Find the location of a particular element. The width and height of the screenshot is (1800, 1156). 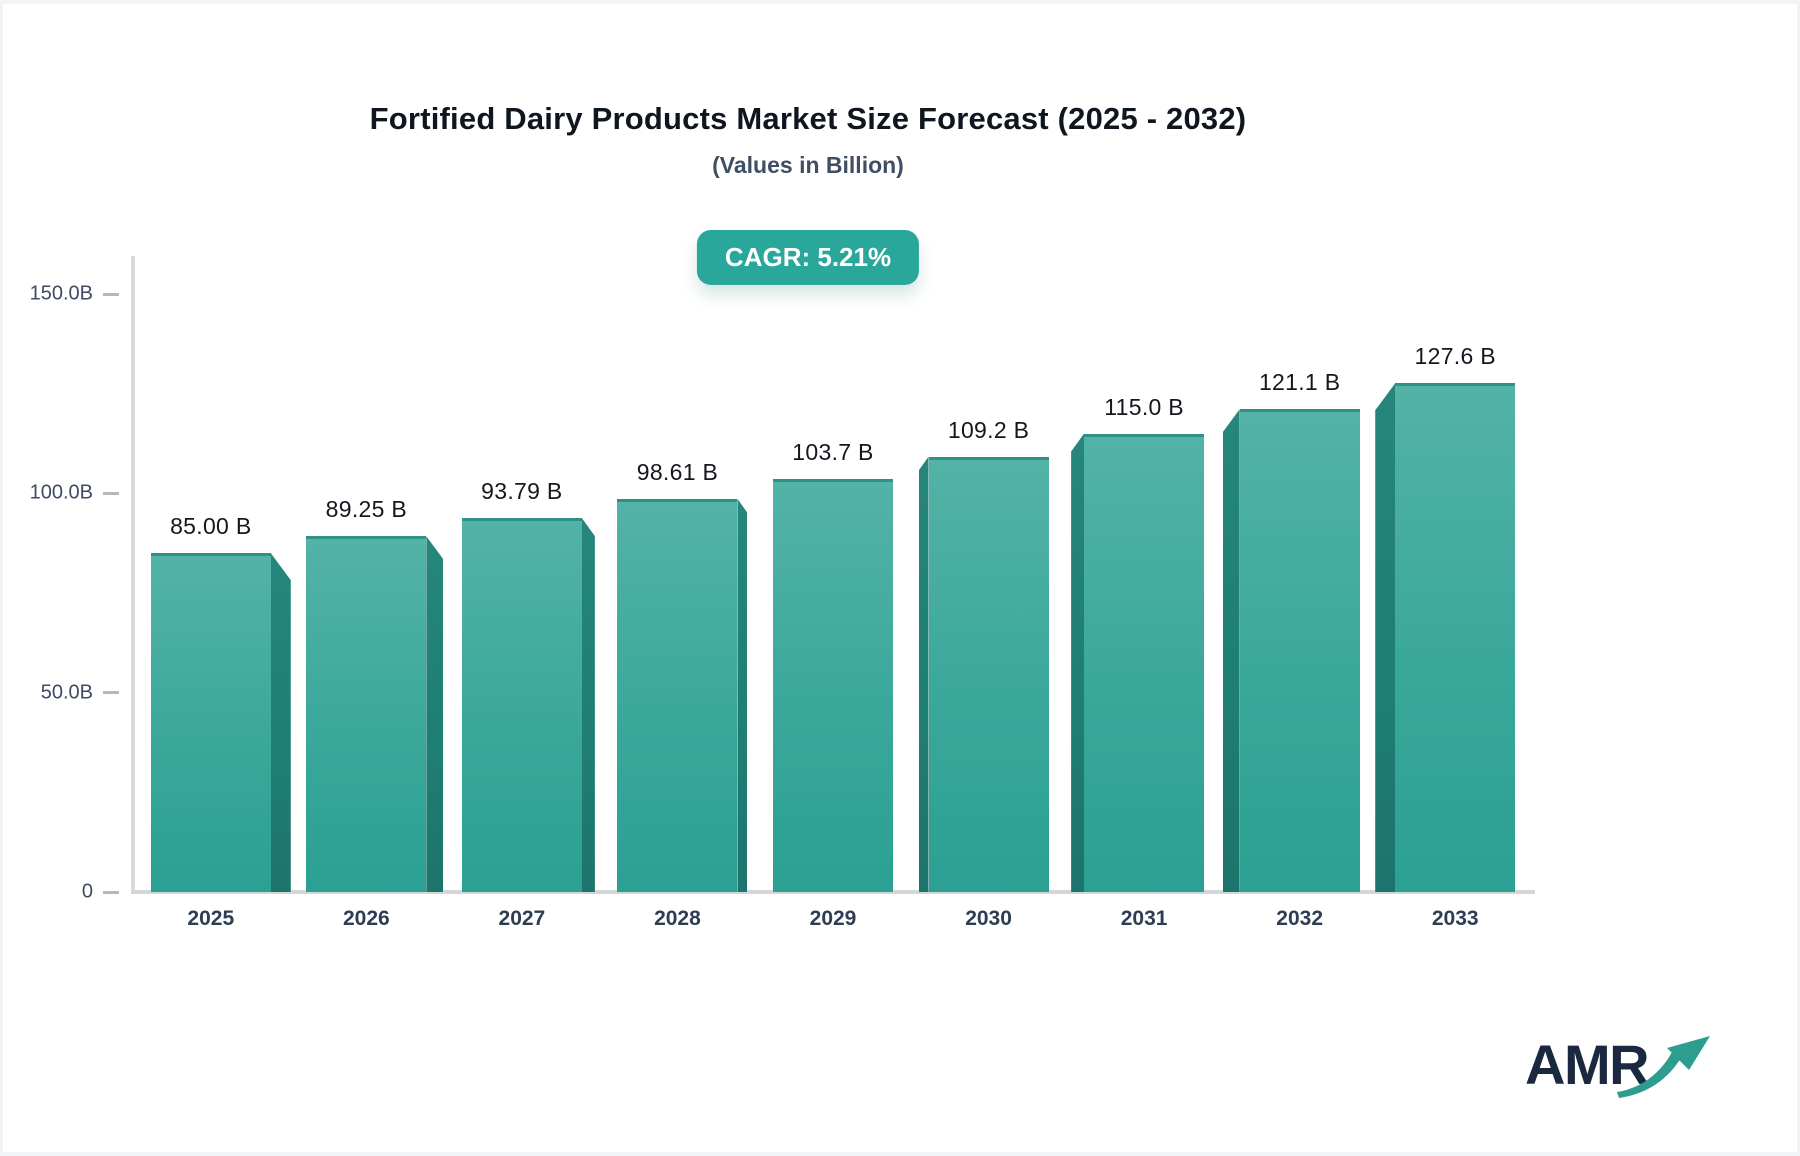

bar-2025 is located at coordinates (210, 722).